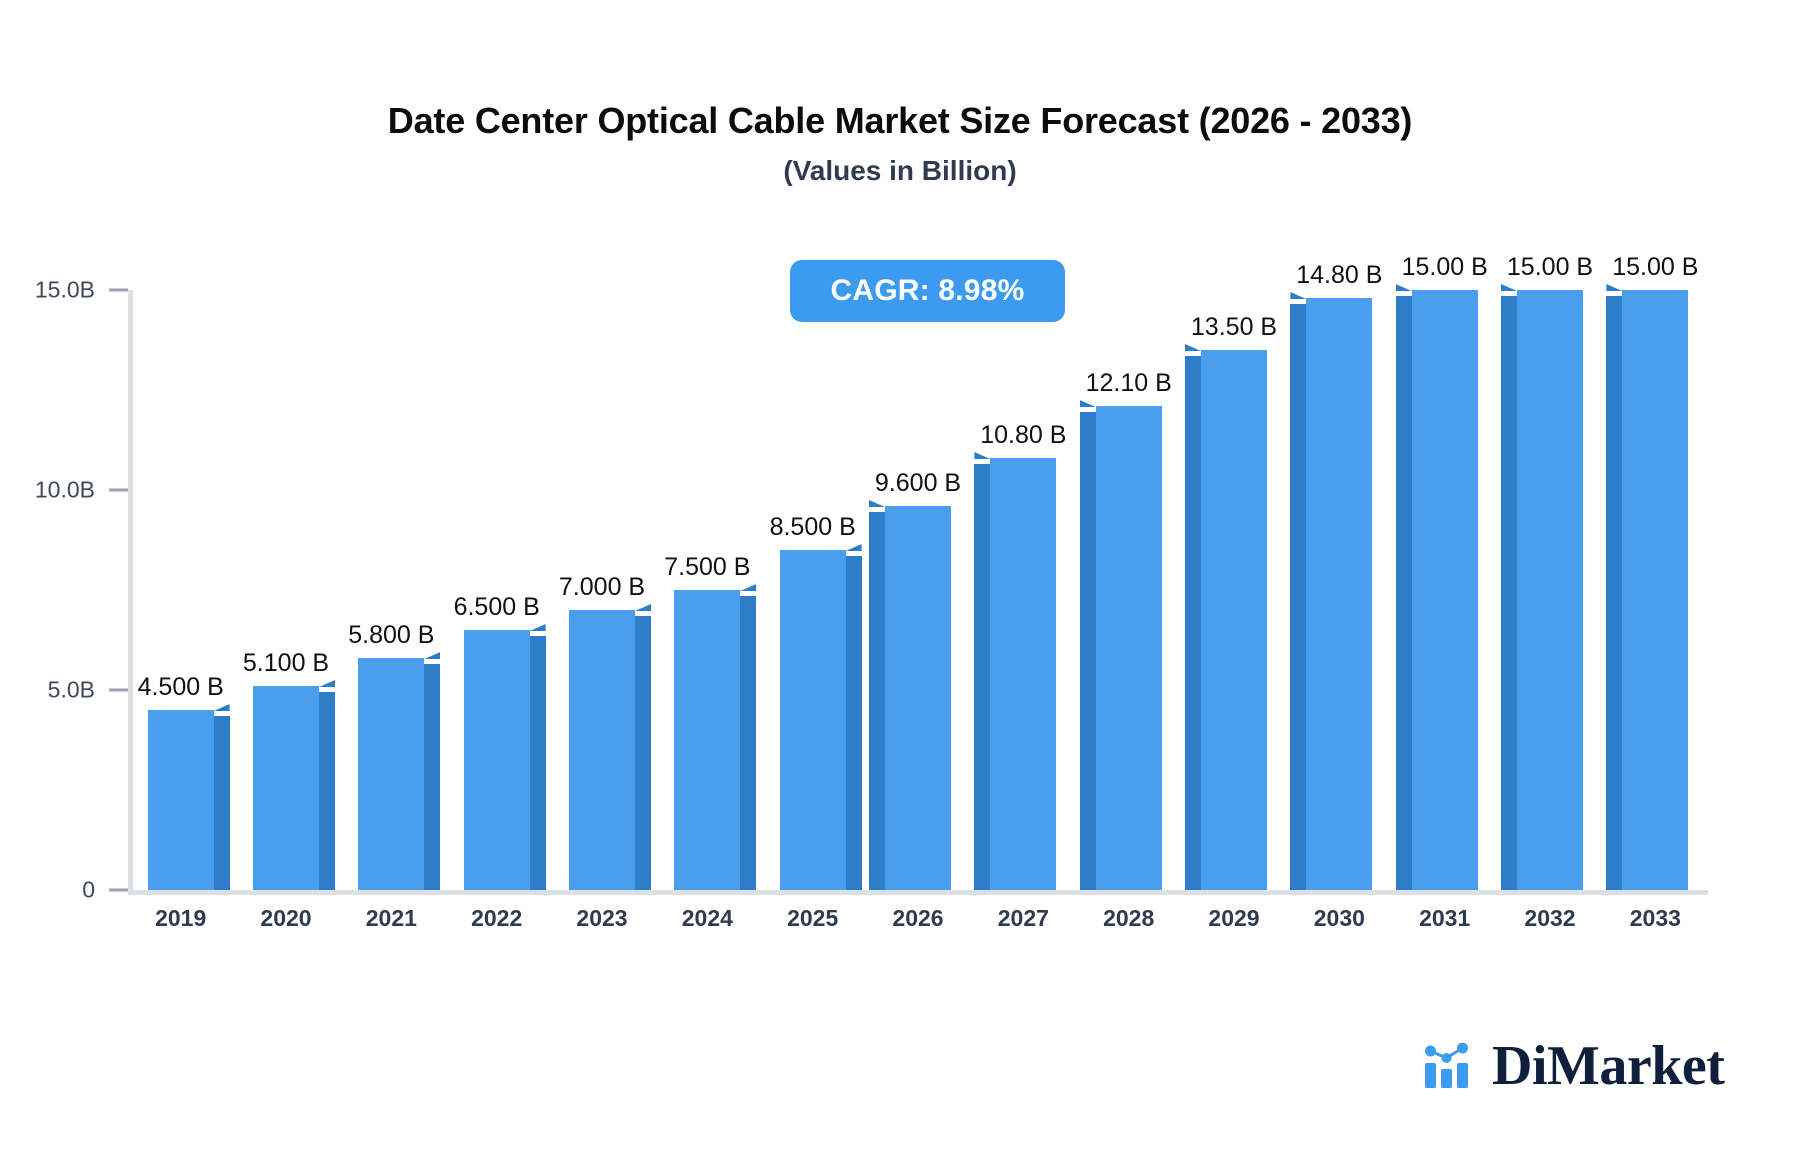 The height and width of the screenshot is (1156, 1800). Describe the element at coordinates (286, 663) in the screenshot. I see `bar-value-label: 5.100 B` at that location.